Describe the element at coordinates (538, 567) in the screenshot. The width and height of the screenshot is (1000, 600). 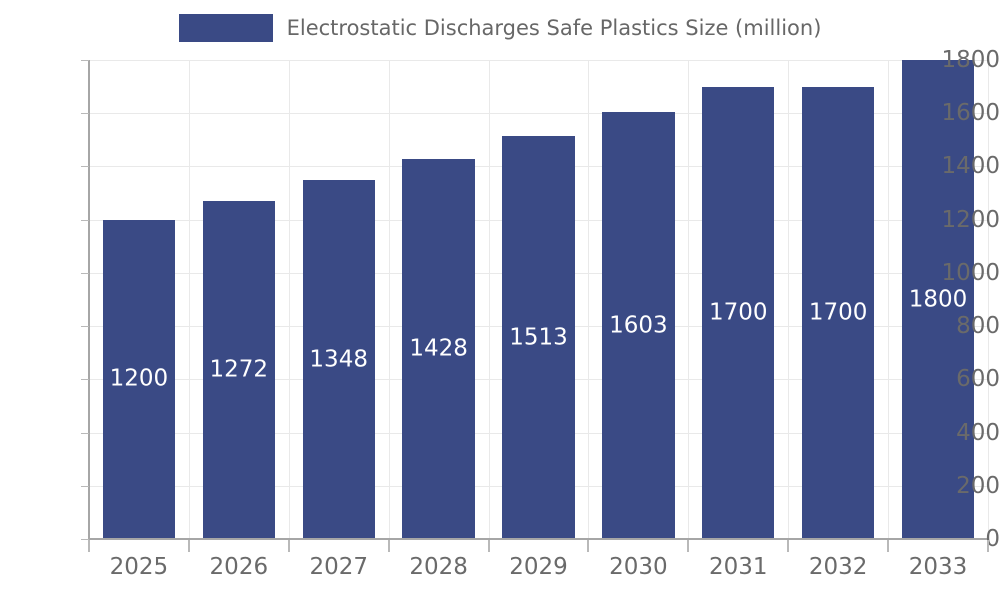
I see `x-axis-tick-label: 2029` at that location.